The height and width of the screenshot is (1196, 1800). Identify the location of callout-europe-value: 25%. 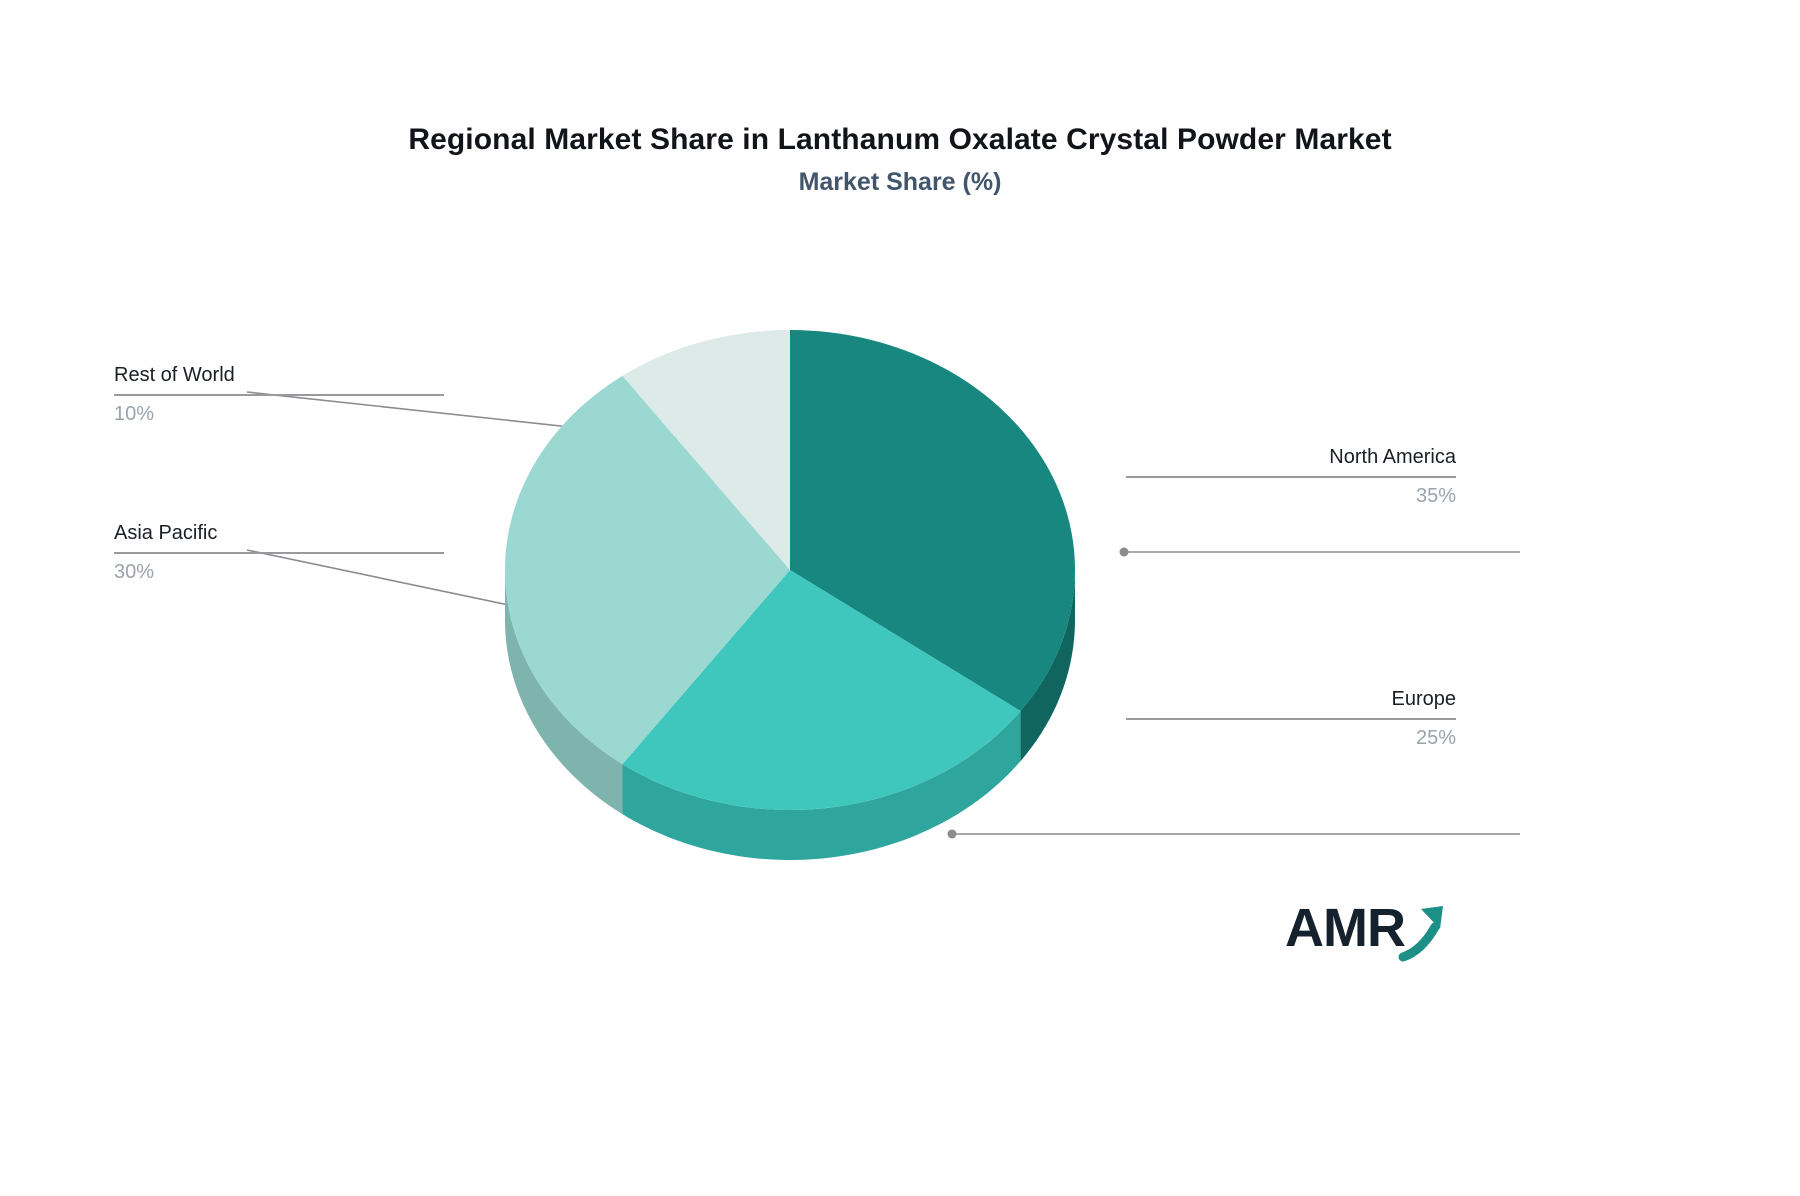
(1435, 738).